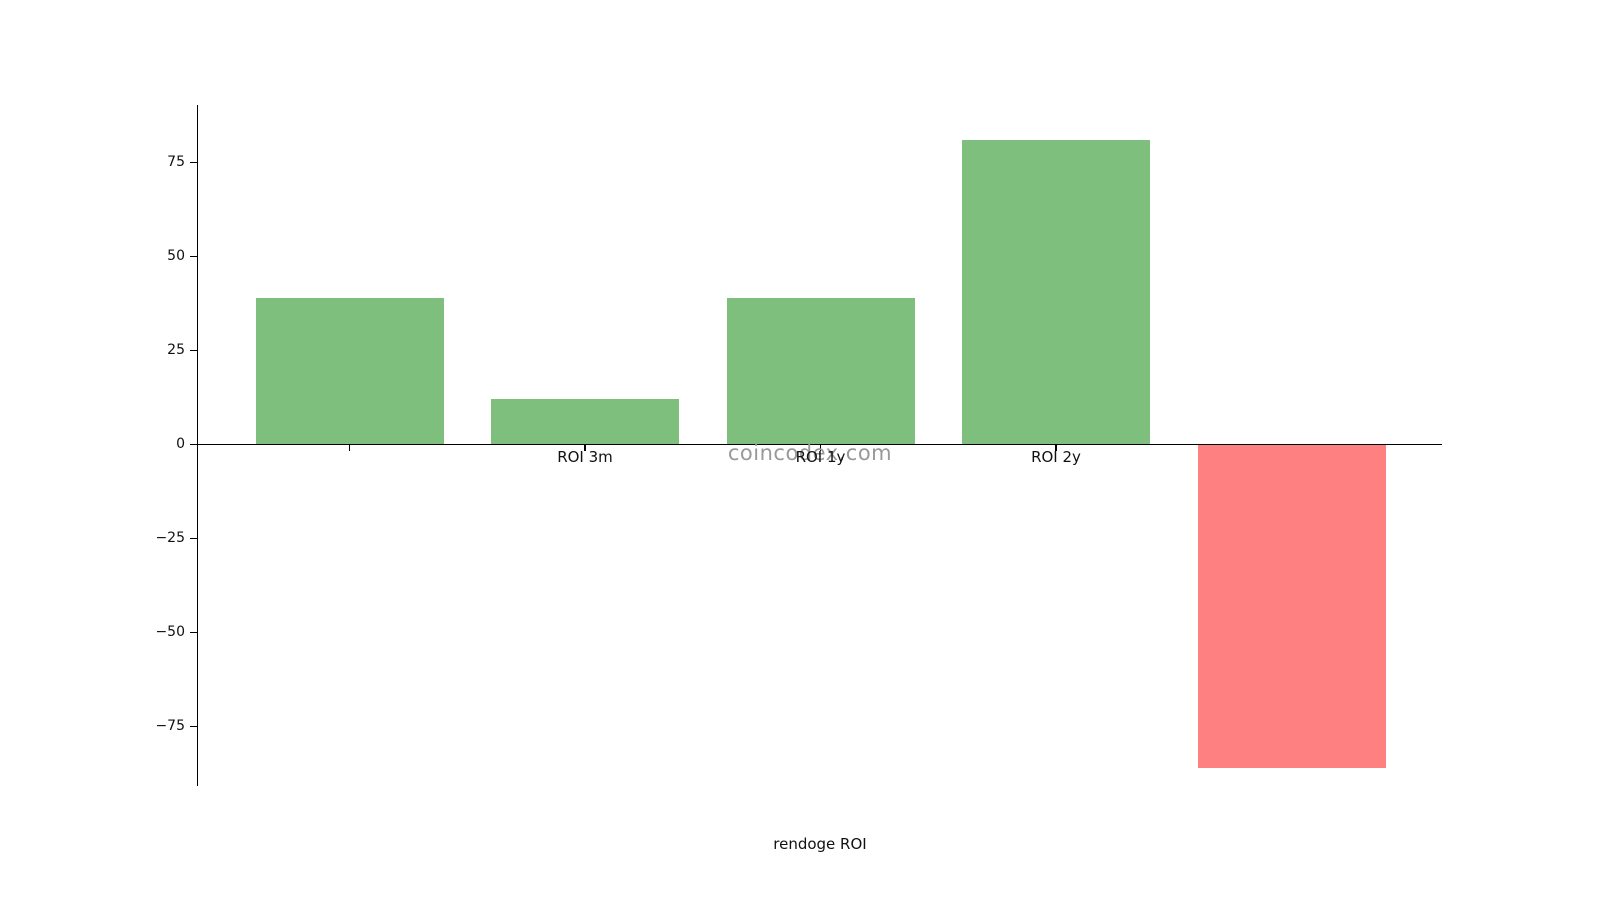 This screenshot has height=900, width=1600. I want to click on bar-roi-1y, so click(820, 371).